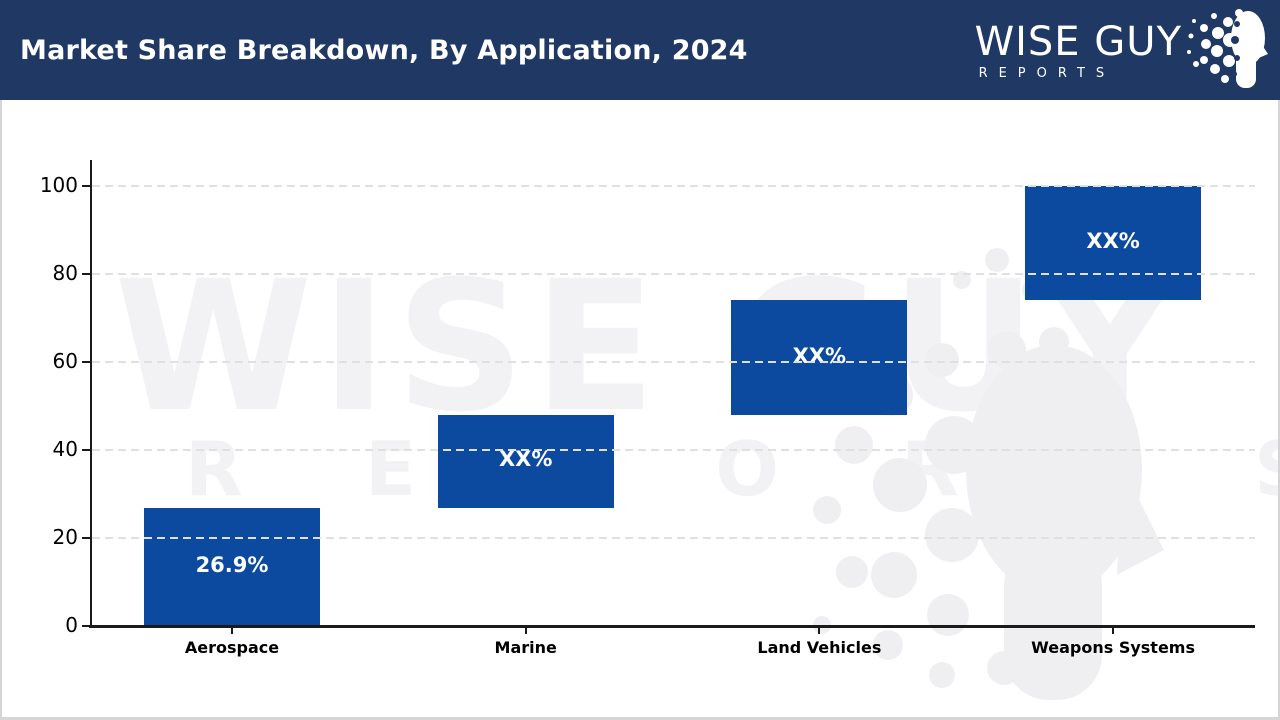 This screenshot has width=1280, height=720. I want to click on bar-aerospace, so click(232, 566).